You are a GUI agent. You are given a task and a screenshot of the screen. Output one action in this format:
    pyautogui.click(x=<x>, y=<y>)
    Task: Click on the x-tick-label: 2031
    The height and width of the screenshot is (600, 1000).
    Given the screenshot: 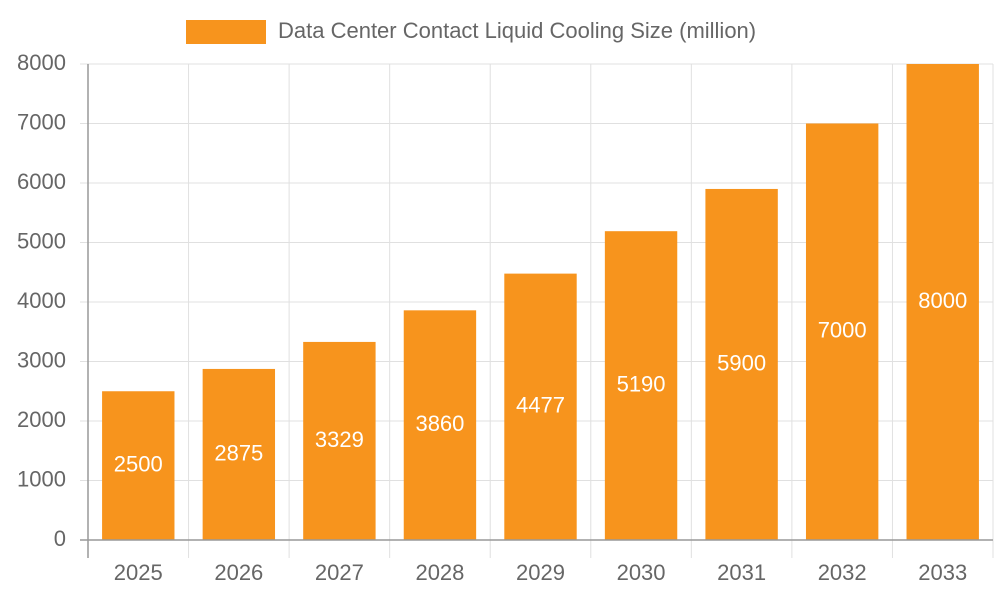 What is the action you would take?
    pyautogui.click(x=741, y=572)
    